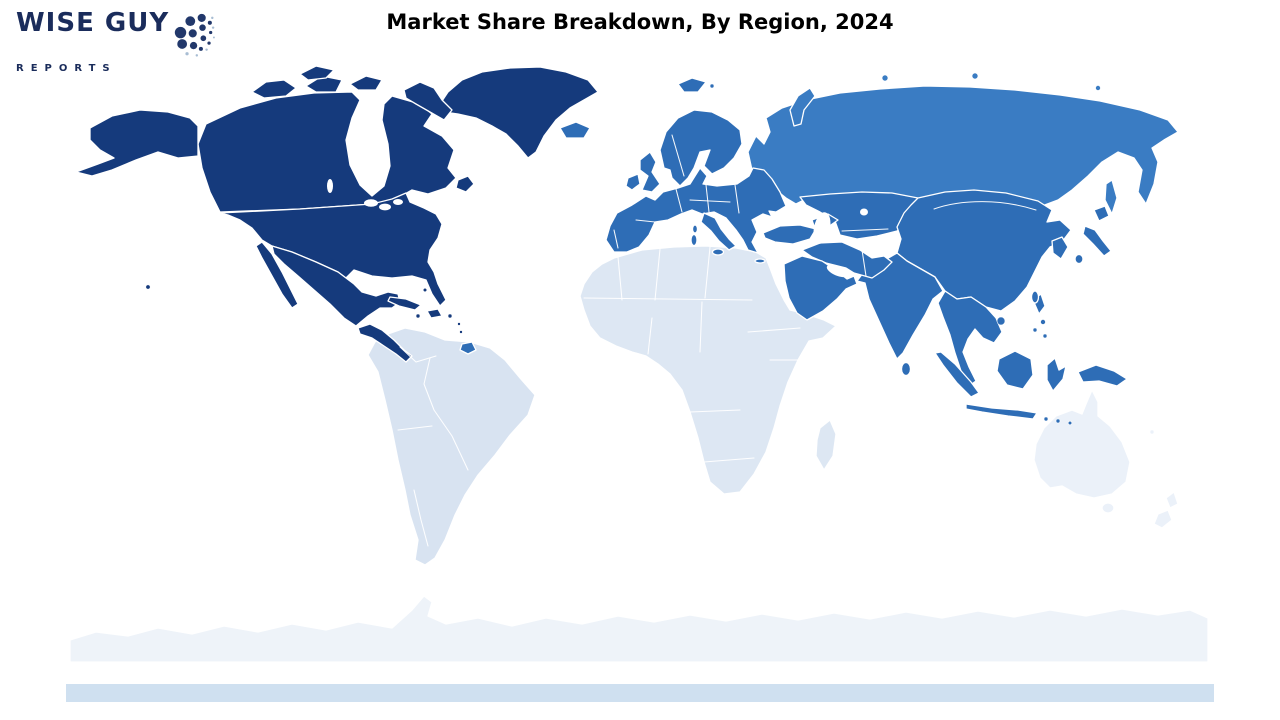  What do you see at coordinates (847, 260) in the screenshot?
I see `iran-pakistan` at bounding box center [847, 260].